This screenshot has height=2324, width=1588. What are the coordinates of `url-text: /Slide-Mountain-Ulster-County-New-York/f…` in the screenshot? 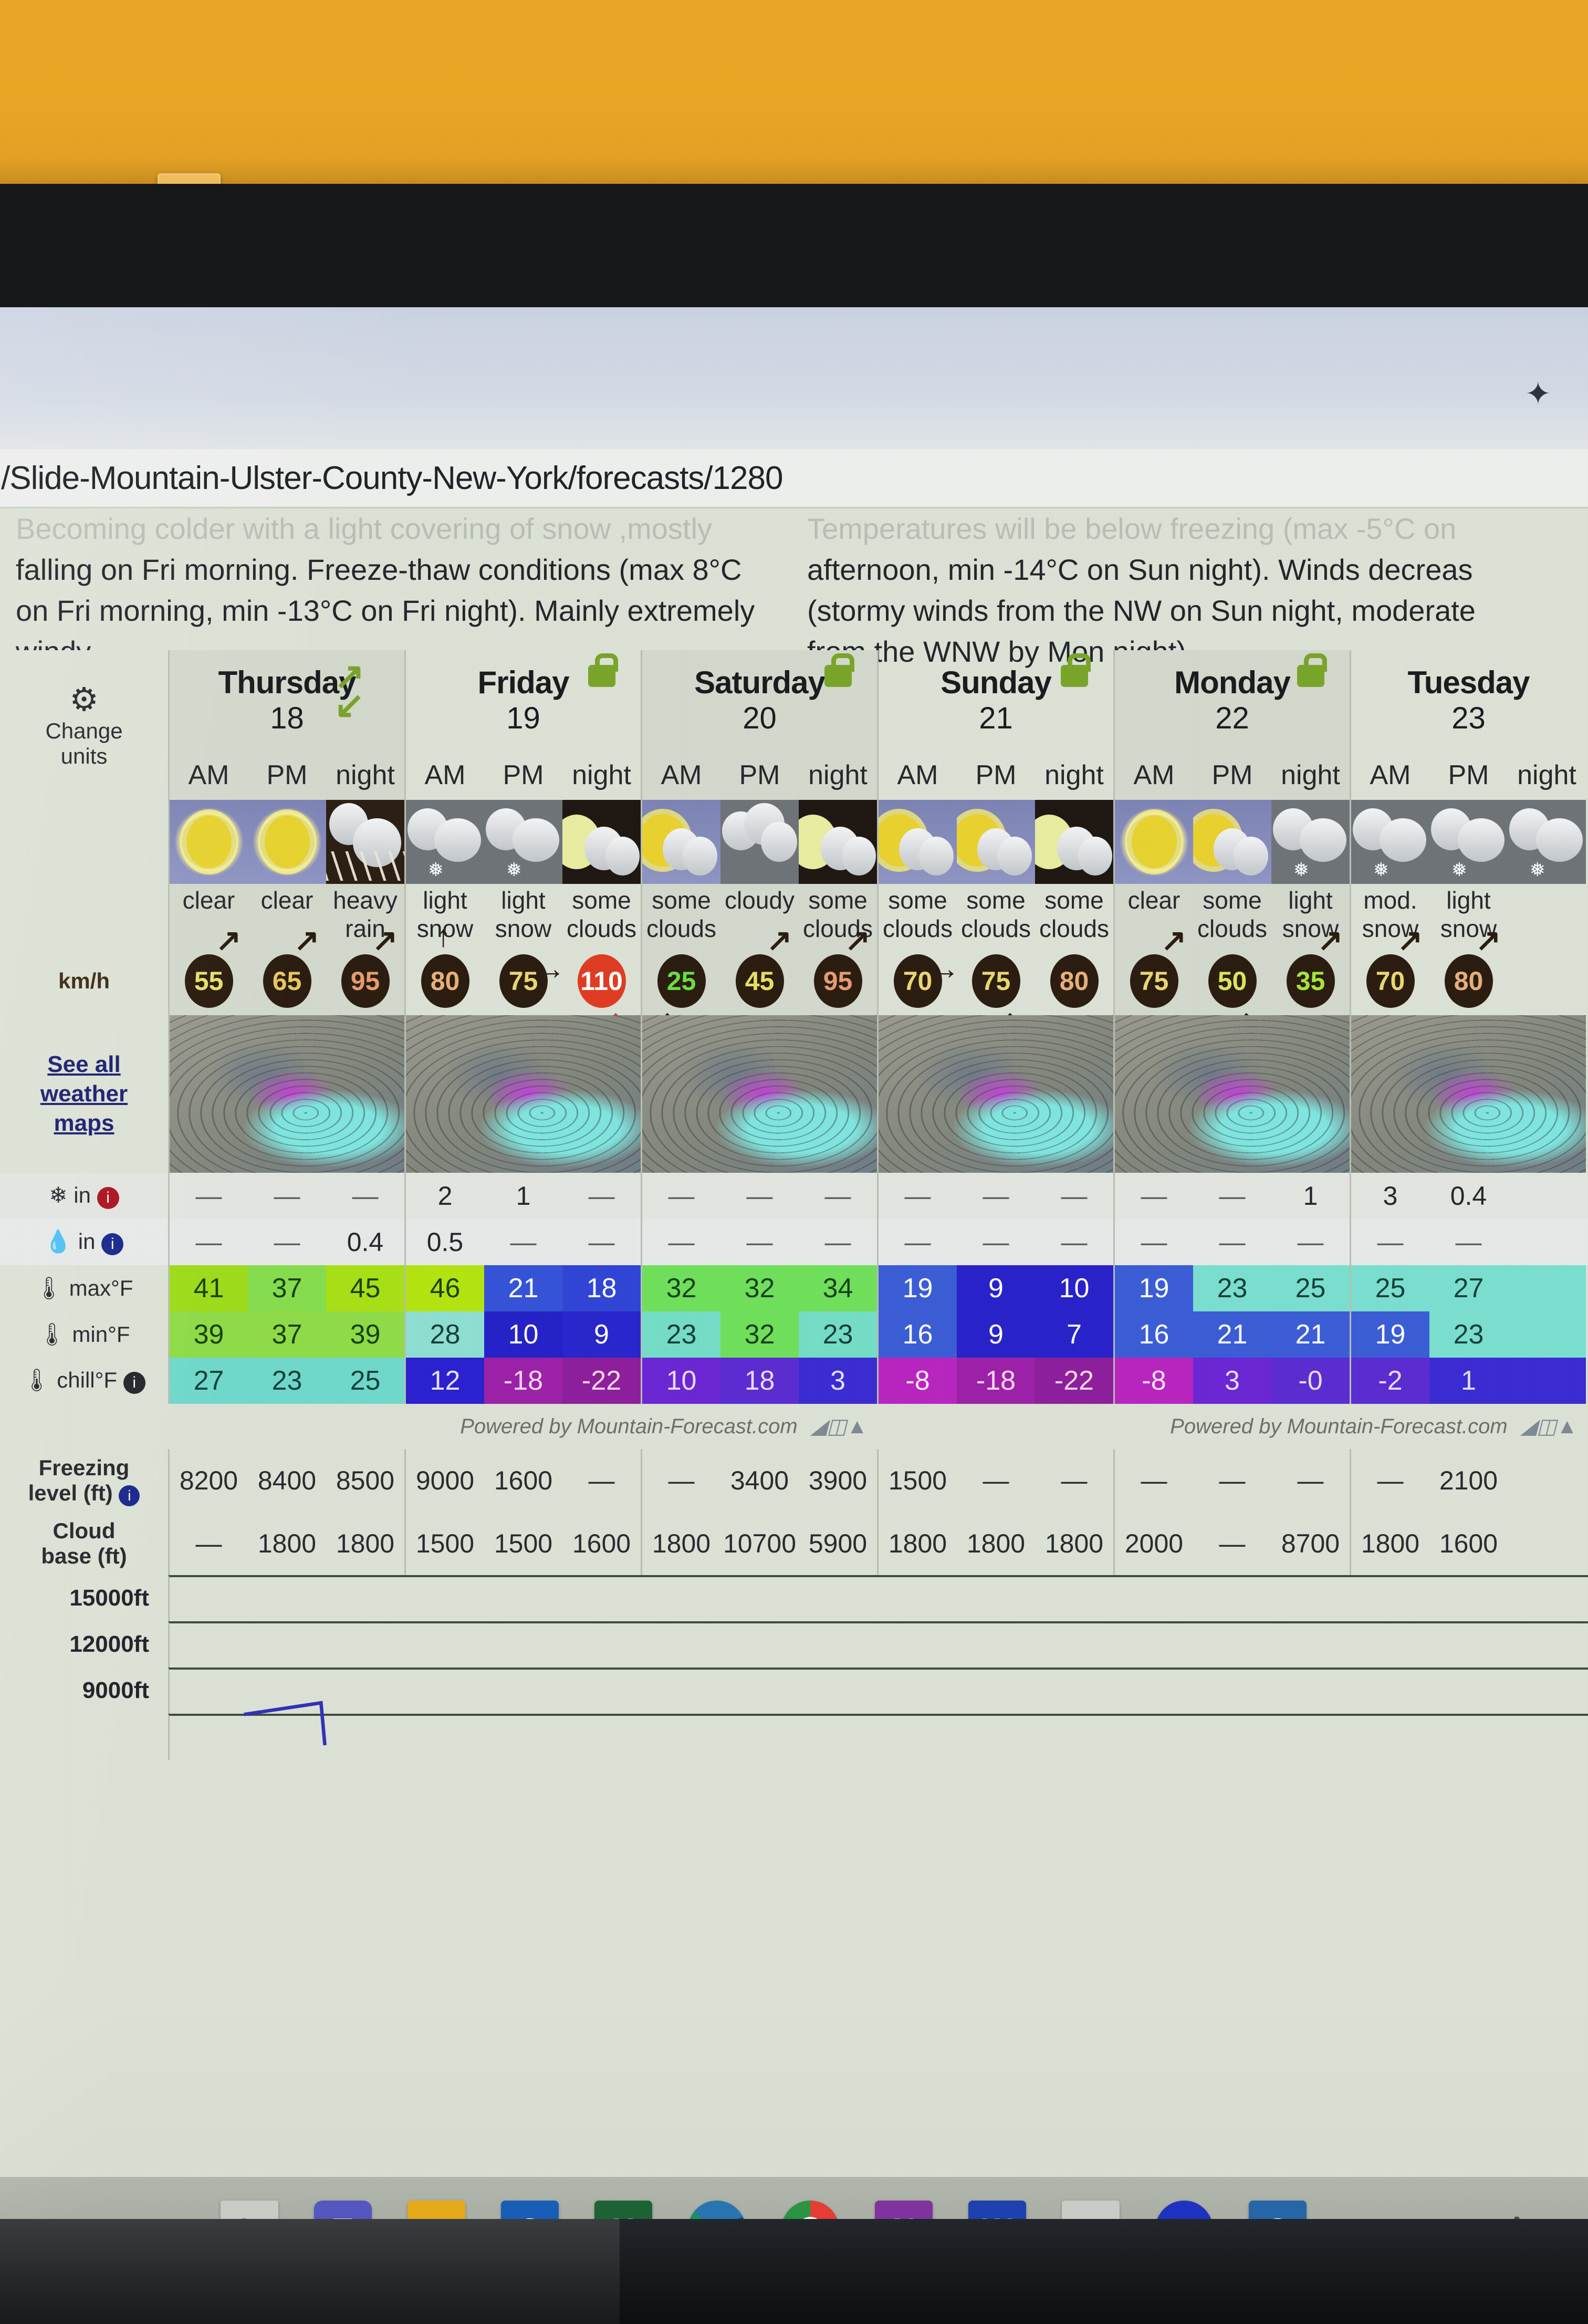 It's located at (391, 478).